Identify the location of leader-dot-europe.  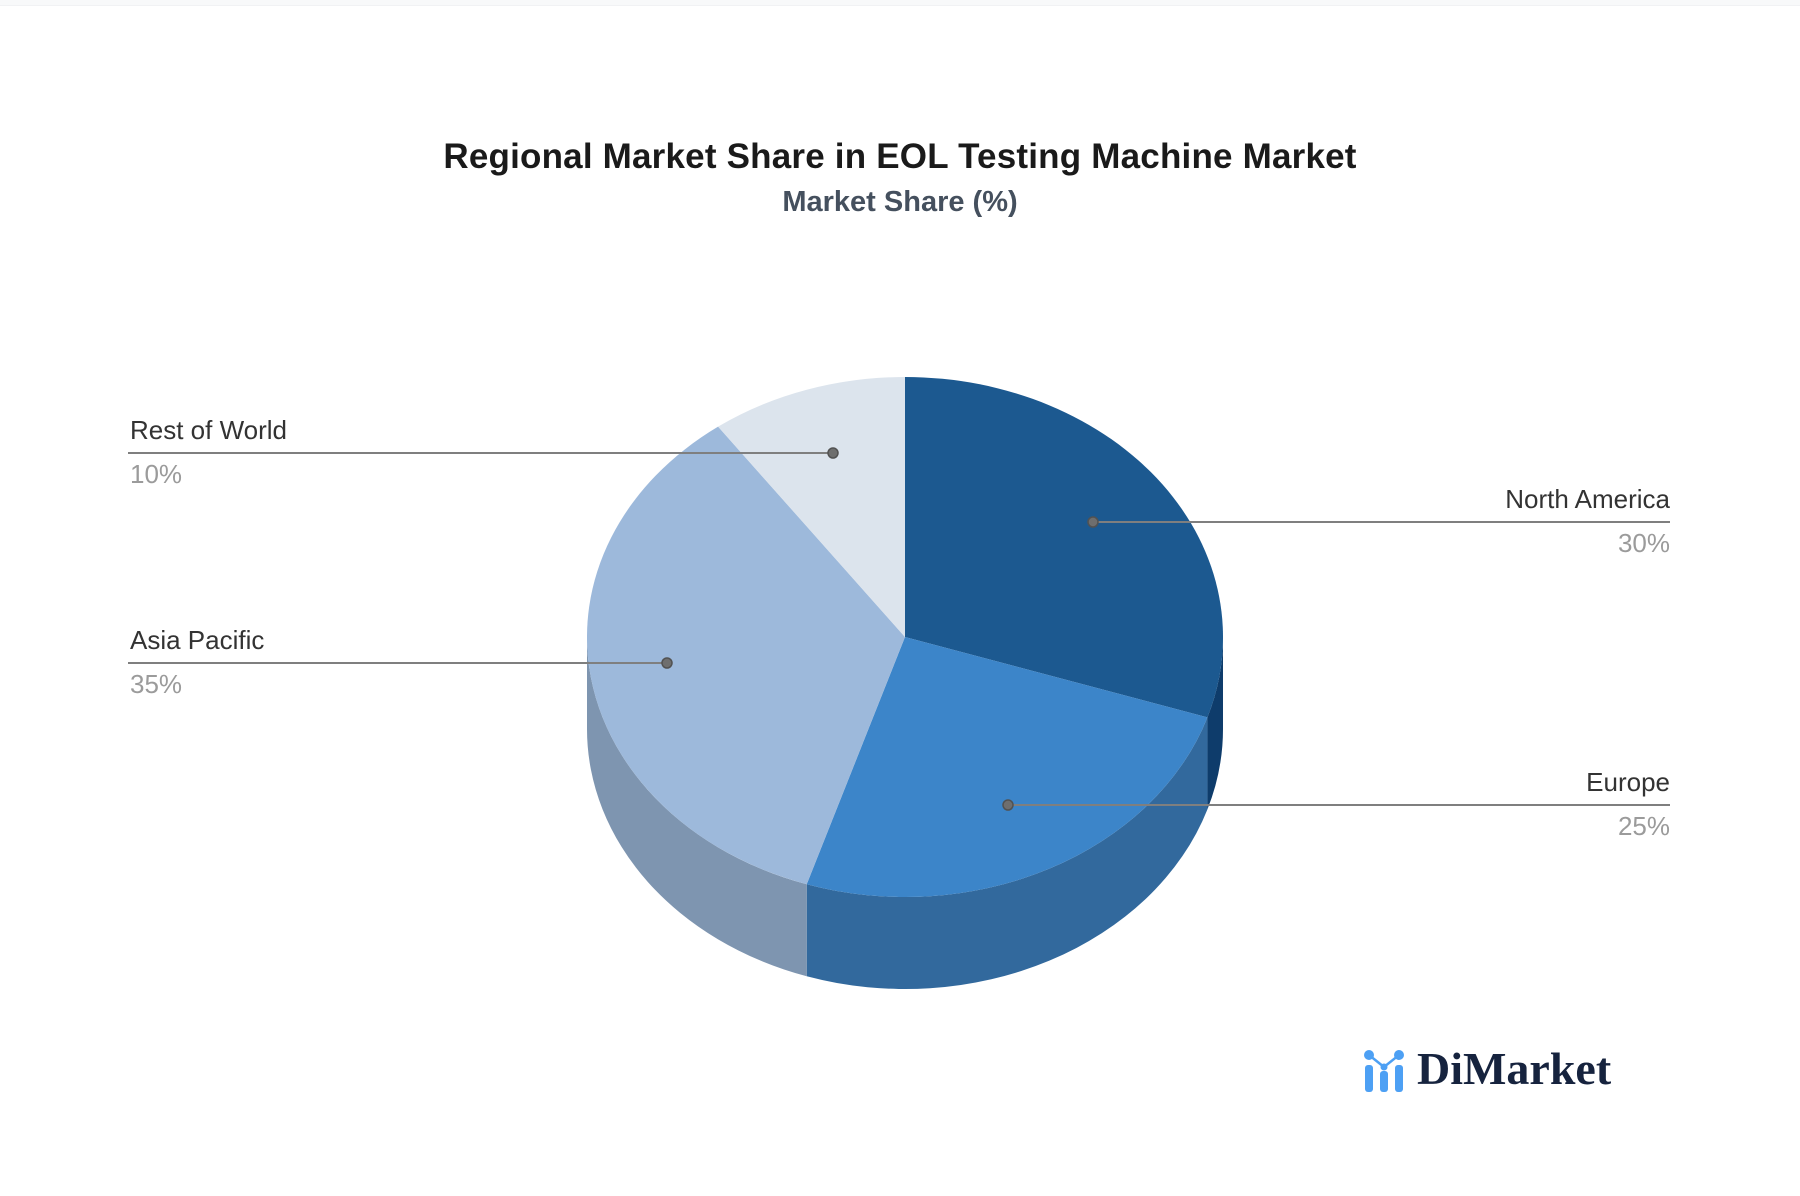
(1008, 805).